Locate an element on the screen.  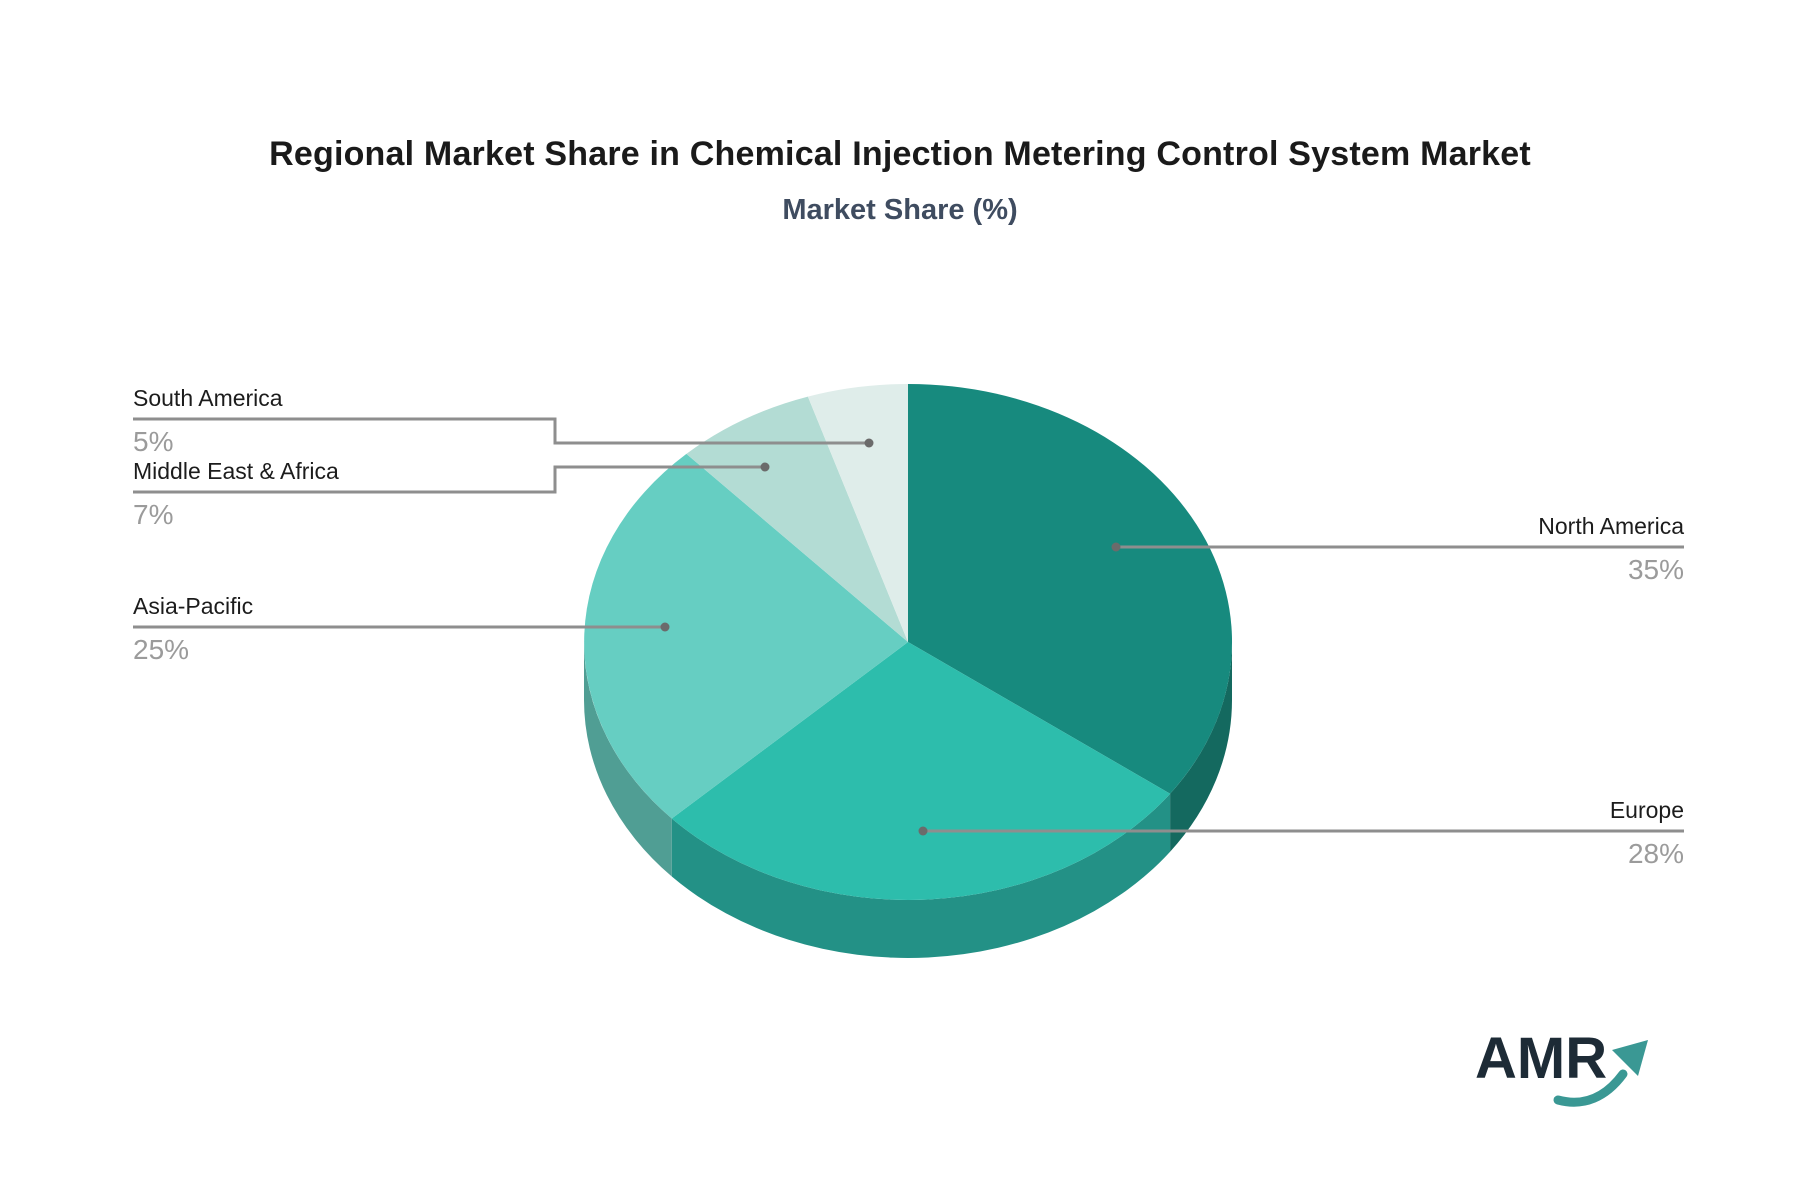
pie-slice-europe is located at coordinates (921, 771).